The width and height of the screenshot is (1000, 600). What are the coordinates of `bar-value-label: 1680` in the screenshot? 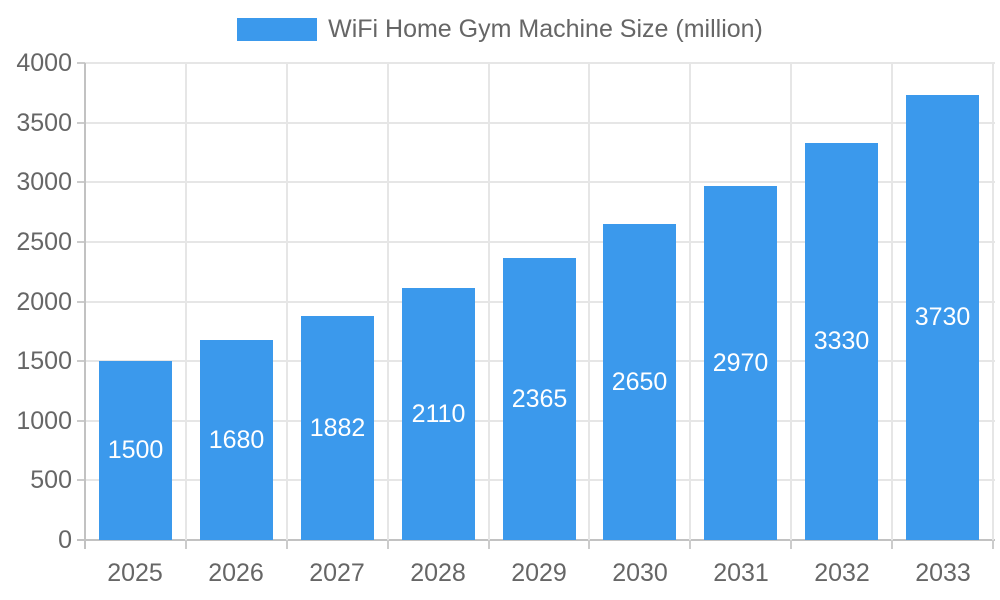 It's located at (236, 439).